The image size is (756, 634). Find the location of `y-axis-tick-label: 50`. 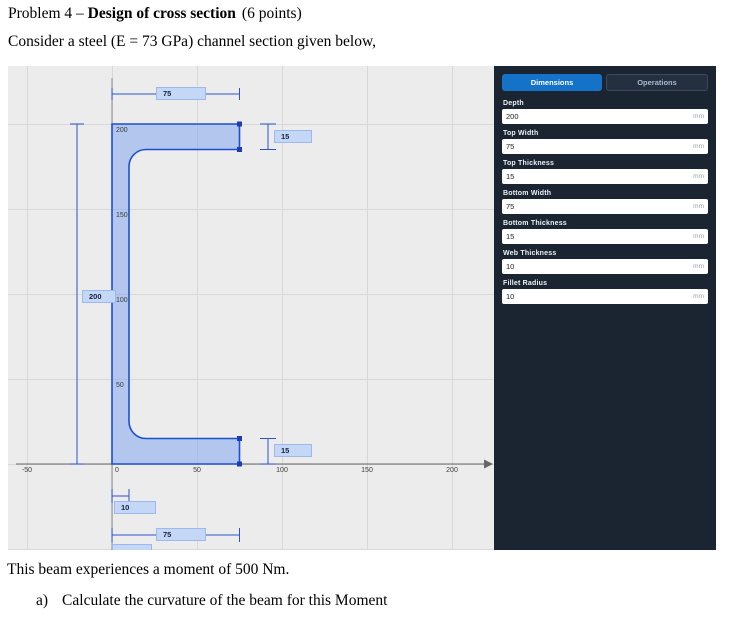

y-axis-tick-label: 50 is located at coordinates (120, 385).